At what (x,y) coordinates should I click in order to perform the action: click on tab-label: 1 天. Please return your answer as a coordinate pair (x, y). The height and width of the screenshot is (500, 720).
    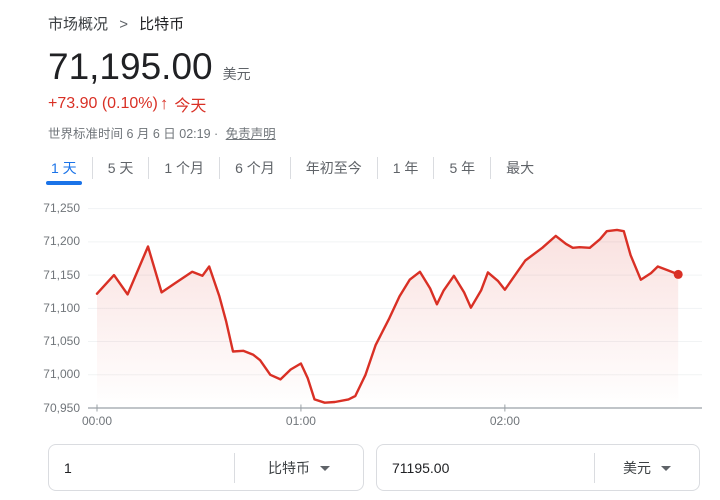
    Looking at the image, I should click on (64, 168).